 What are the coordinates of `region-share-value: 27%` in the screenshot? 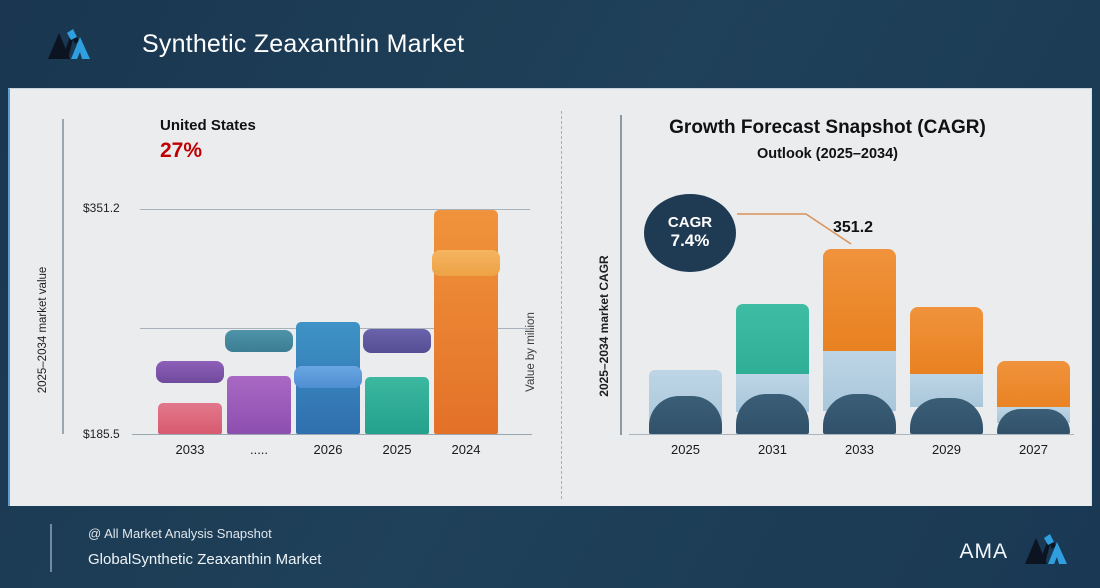 It's located at (181, 150).